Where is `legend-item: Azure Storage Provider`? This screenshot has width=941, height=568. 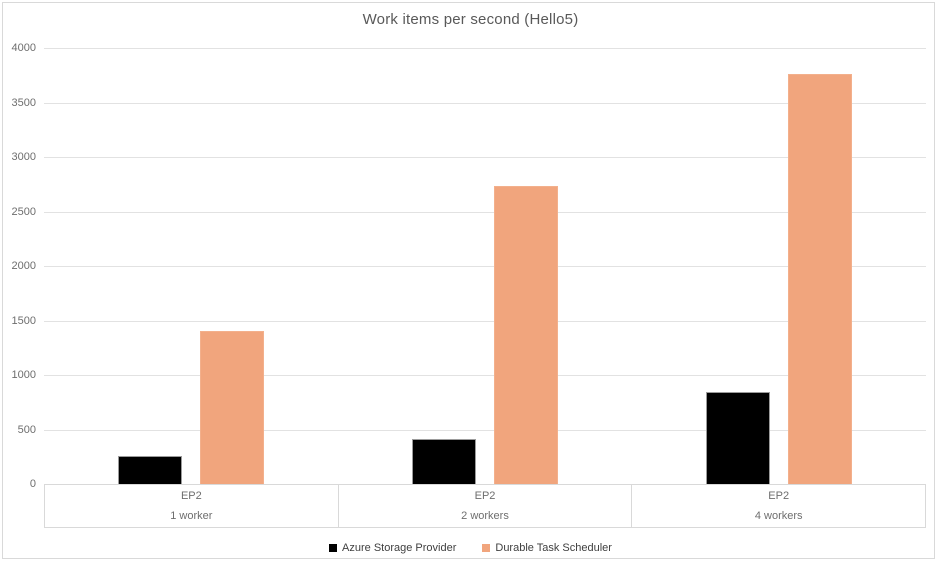
legend-item: Azure Storage Provider is located at coordinates (392, 548).